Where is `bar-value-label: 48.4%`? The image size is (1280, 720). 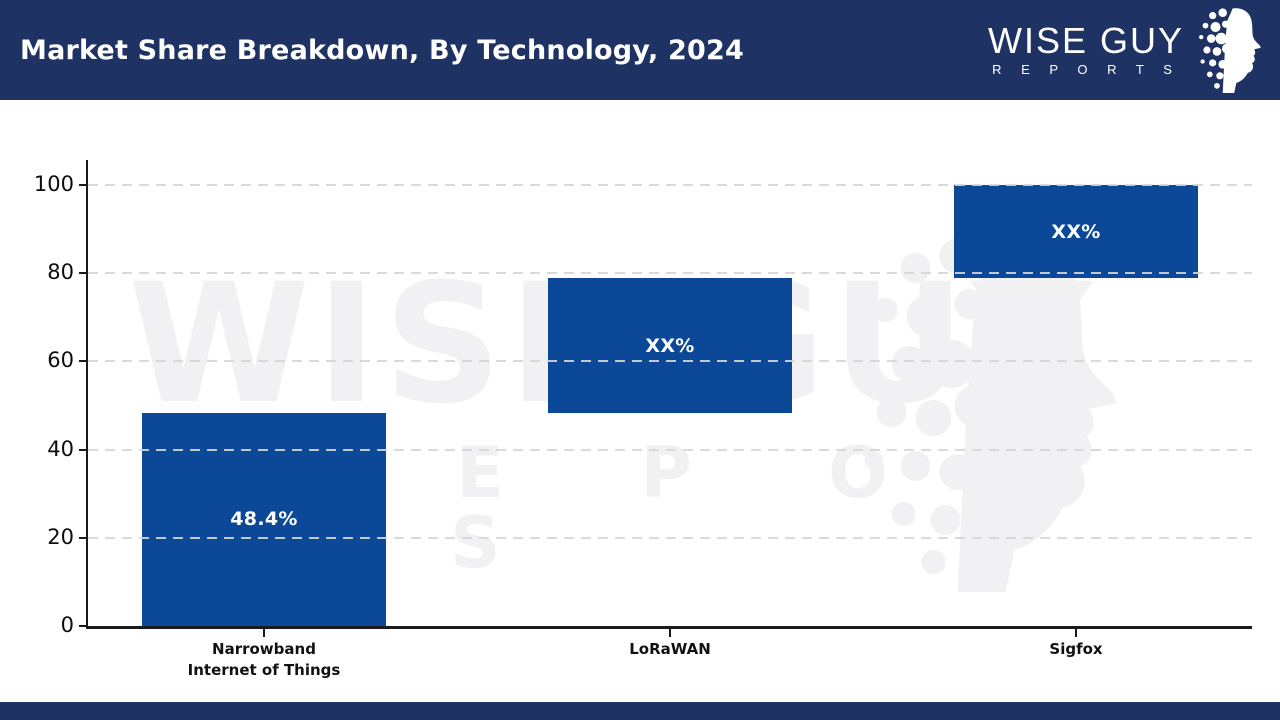
bar-value-label: 48.4% is located at coordinates (264, 519).